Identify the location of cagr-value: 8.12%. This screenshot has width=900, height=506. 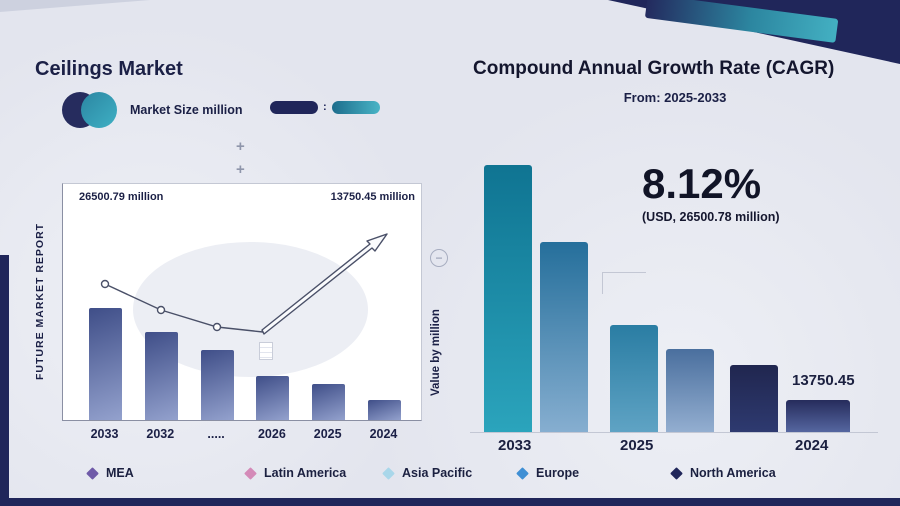
(702, 183).